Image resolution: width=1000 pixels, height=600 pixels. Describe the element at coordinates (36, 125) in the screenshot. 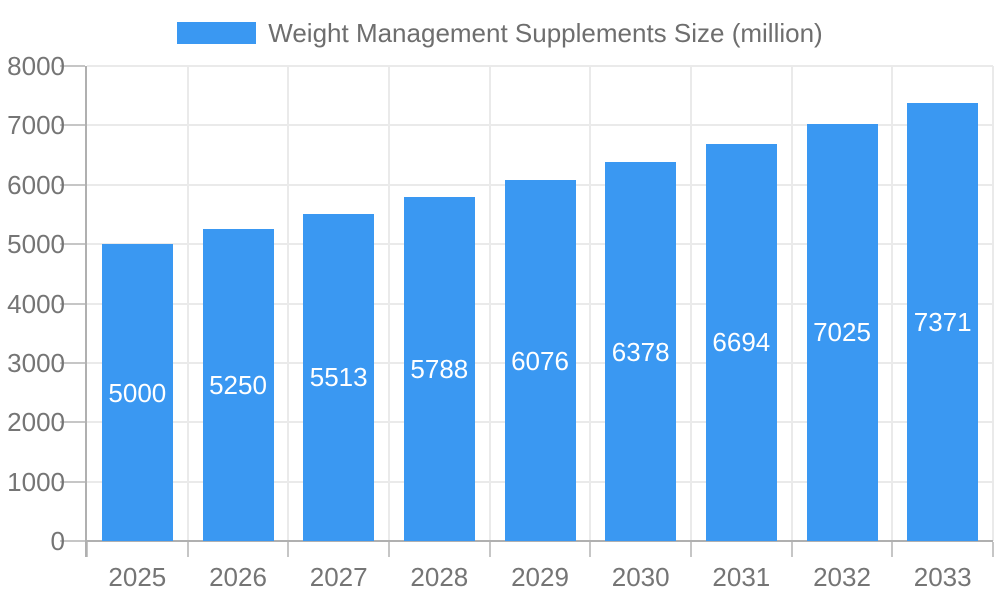

I see `y-axis-label: 7000` at that location.